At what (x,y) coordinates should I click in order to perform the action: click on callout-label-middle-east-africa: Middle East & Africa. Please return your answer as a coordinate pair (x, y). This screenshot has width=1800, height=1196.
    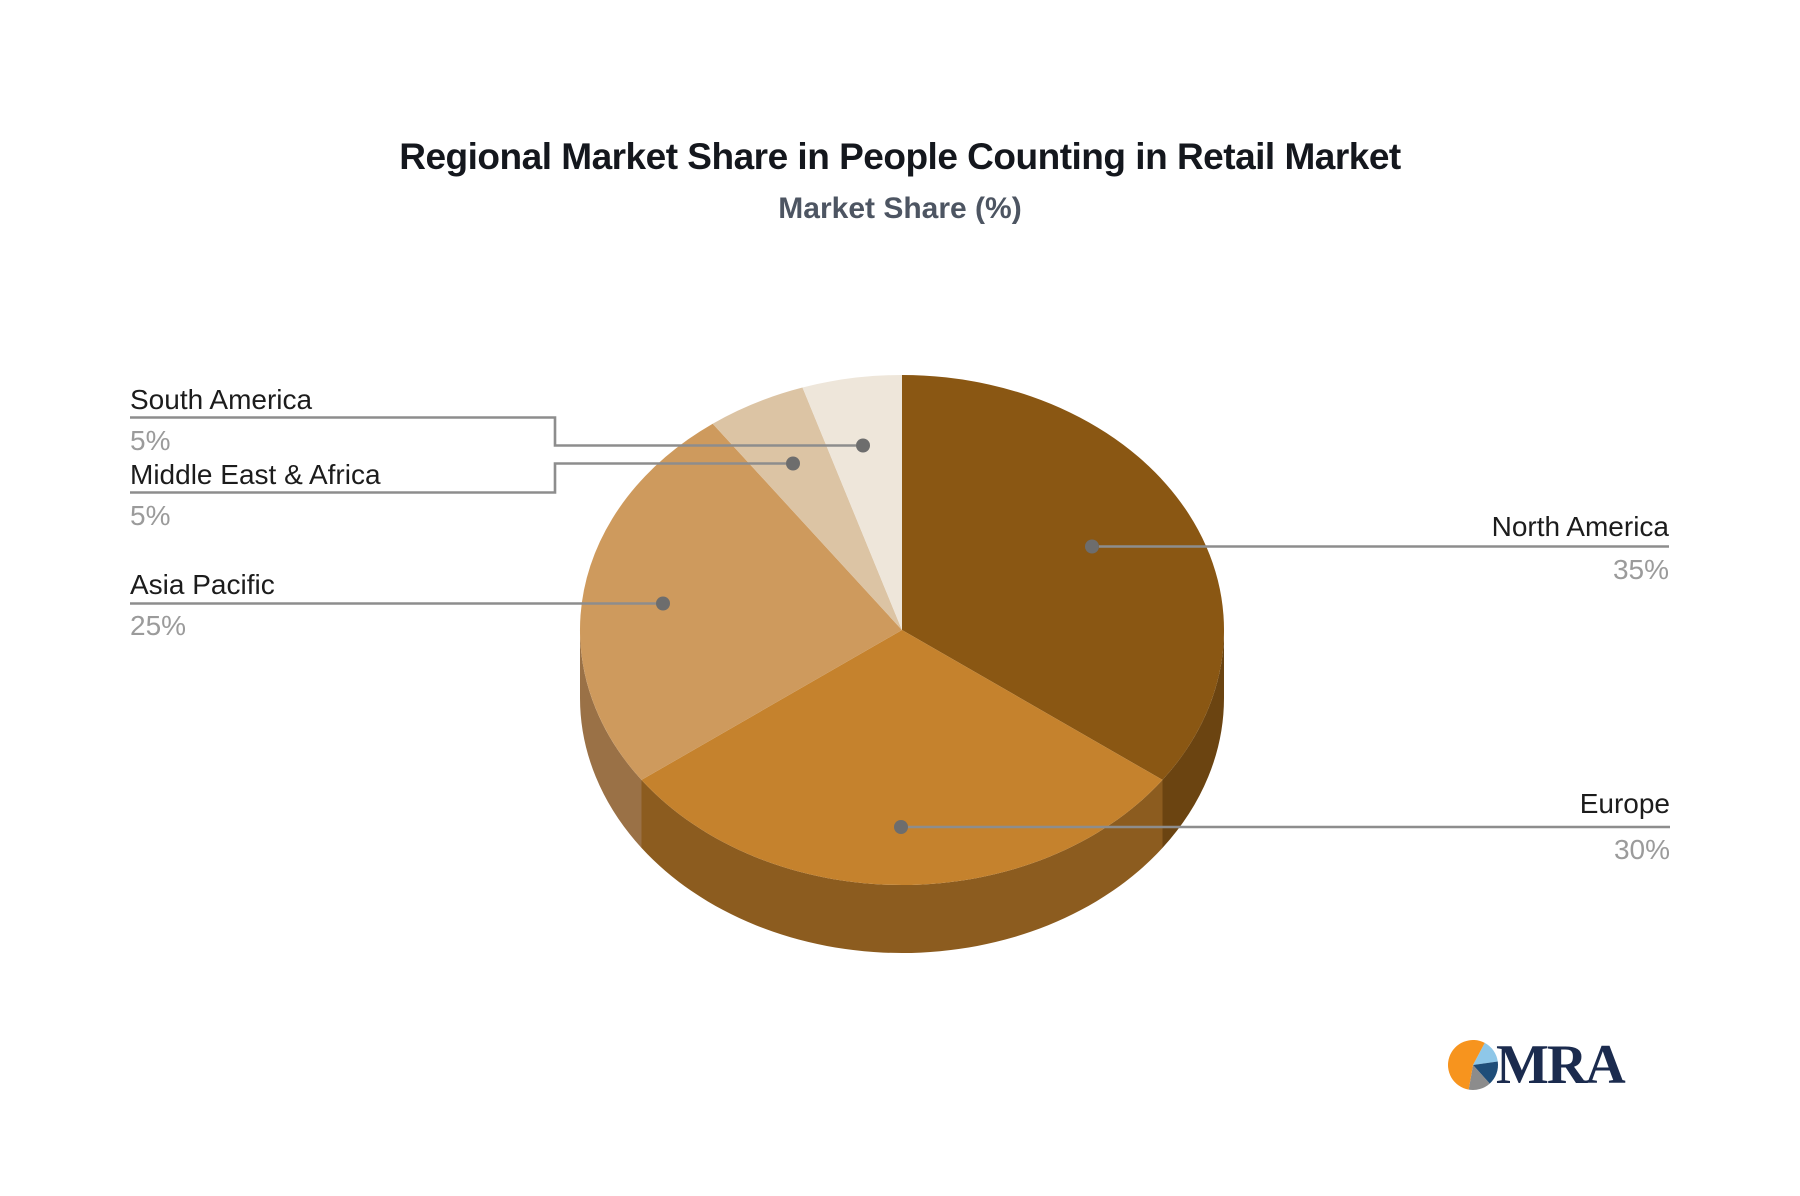
    Looking at the image, I should click on (255, 474).